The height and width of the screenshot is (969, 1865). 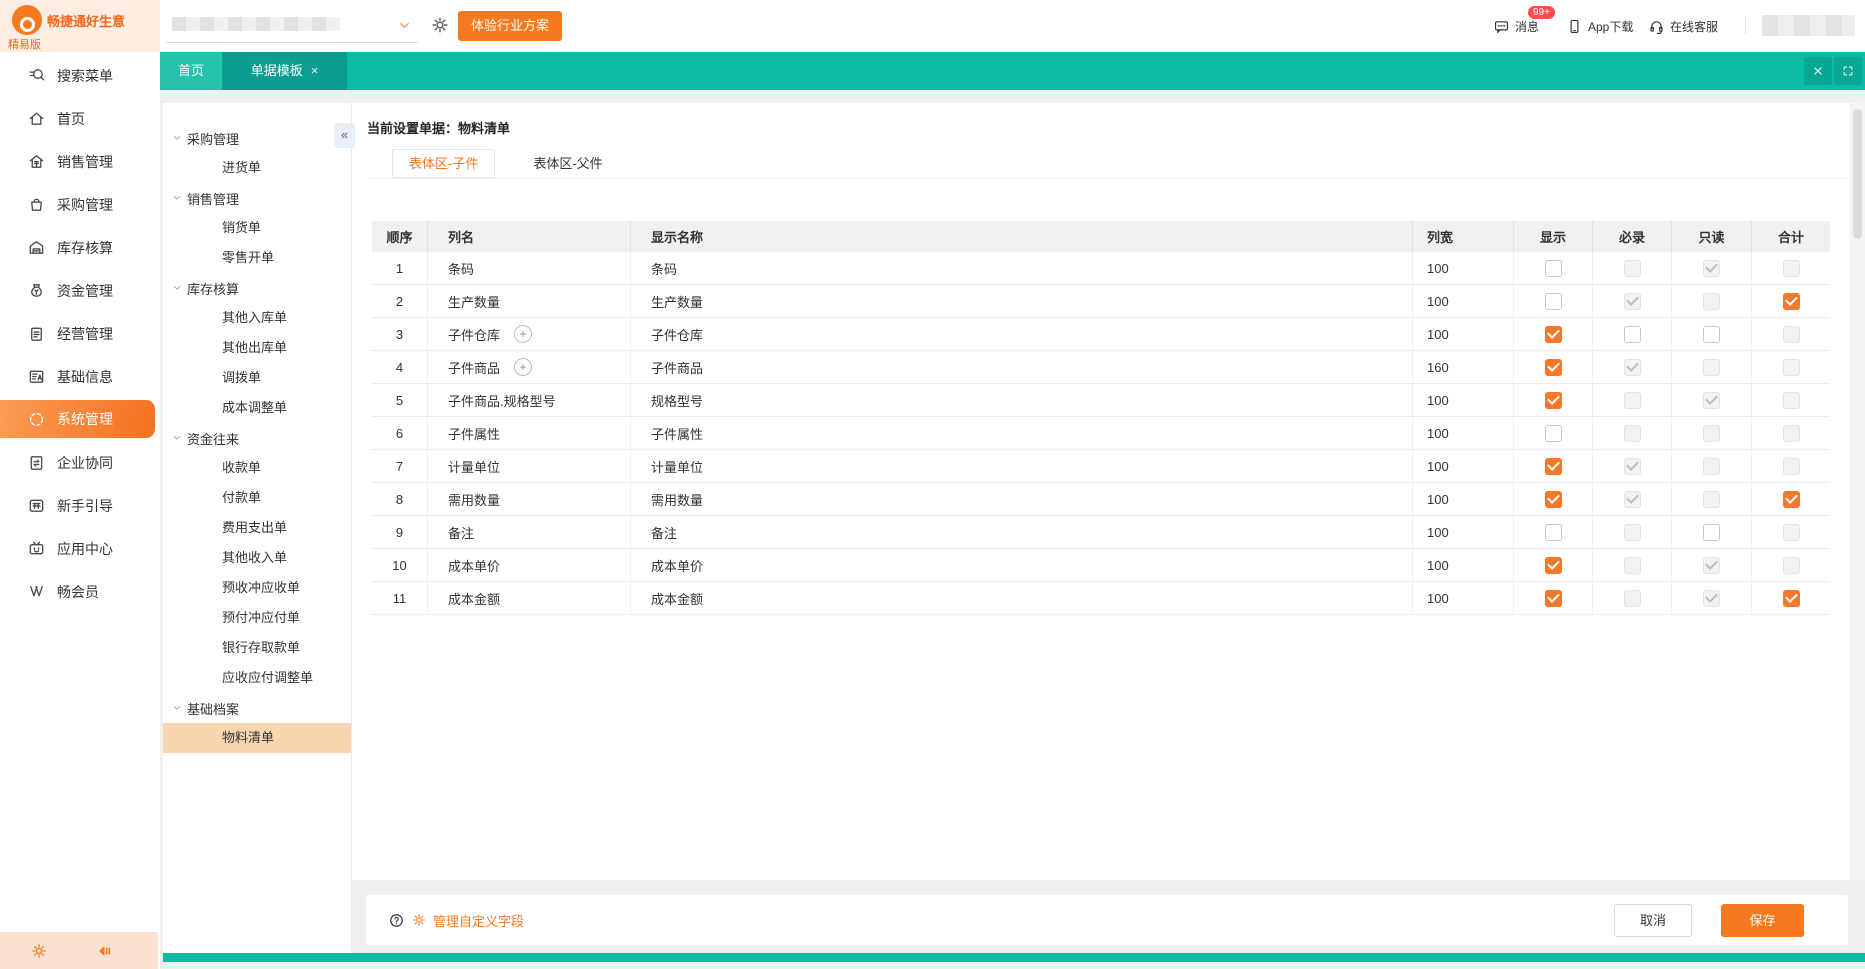 I want to click on tree-item: 应收应付调整单, so click(x=268, y=677).